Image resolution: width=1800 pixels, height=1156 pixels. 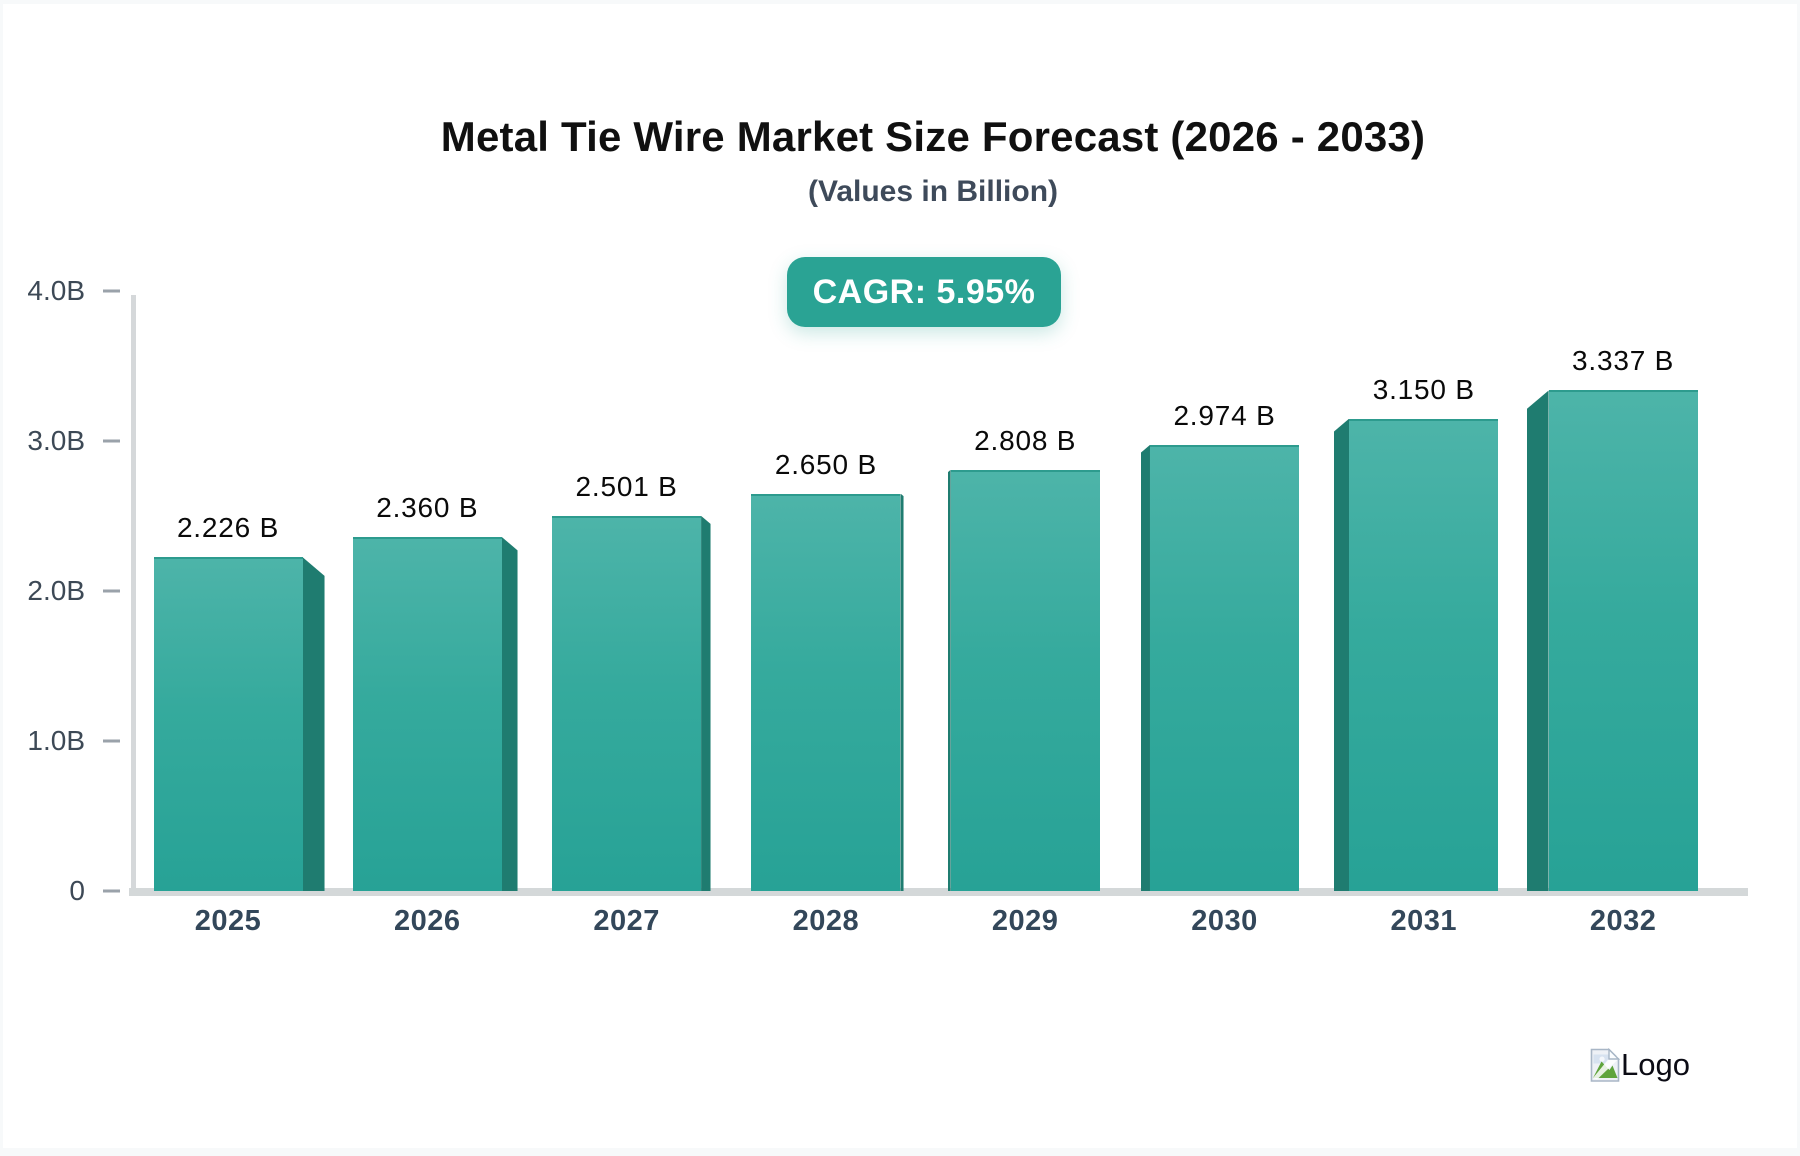 I want to click on y-tick-label: 0, so click(x=77, y=890).